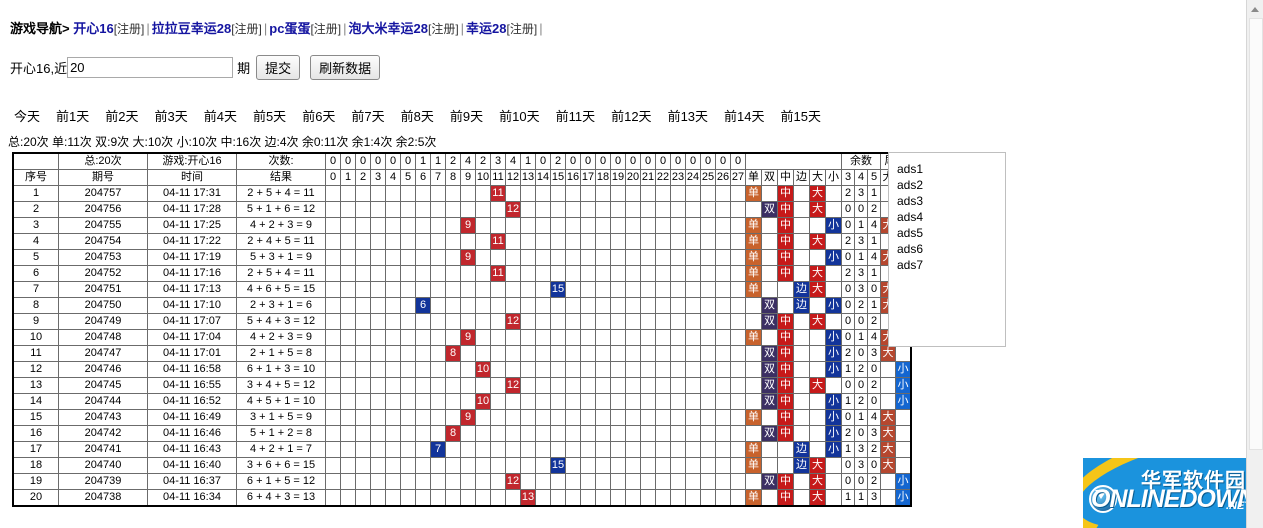 Image resolution: width=1263 pixels, height=528 pixels. I want to click on period-count-input, so click(150, 67).